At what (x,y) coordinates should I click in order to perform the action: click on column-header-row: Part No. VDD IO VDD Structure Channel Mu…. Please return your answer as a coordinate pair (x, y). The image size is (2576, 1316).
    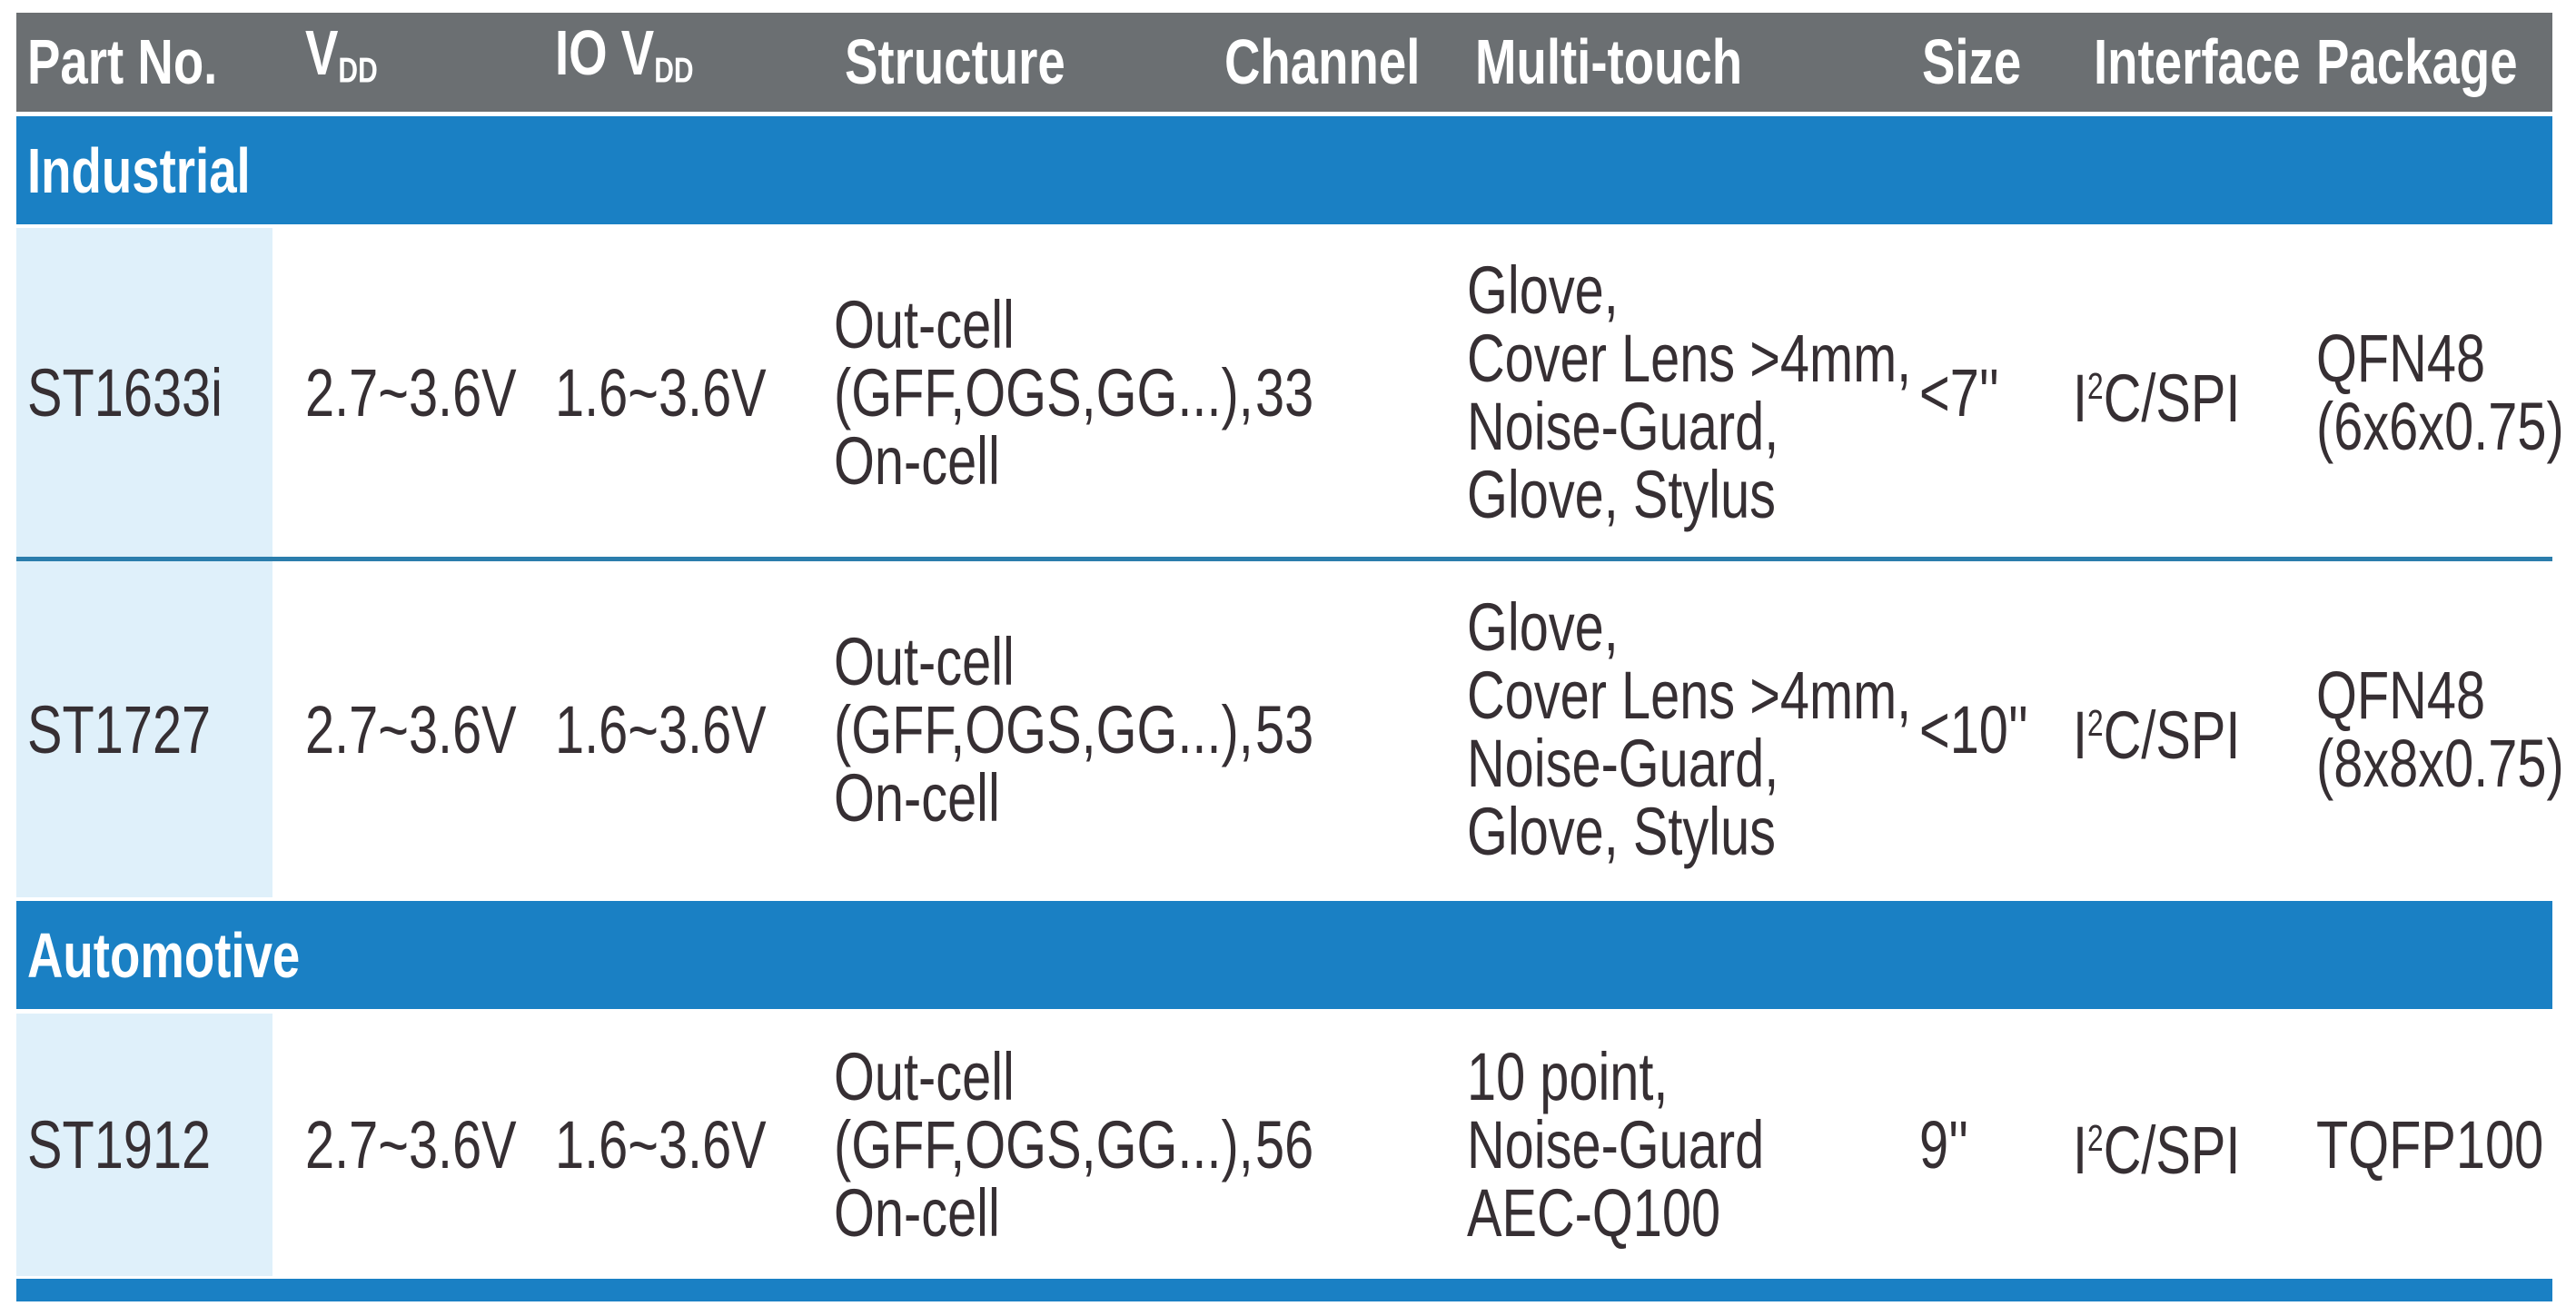
    Looking at the image, I should click on (1284, 62).